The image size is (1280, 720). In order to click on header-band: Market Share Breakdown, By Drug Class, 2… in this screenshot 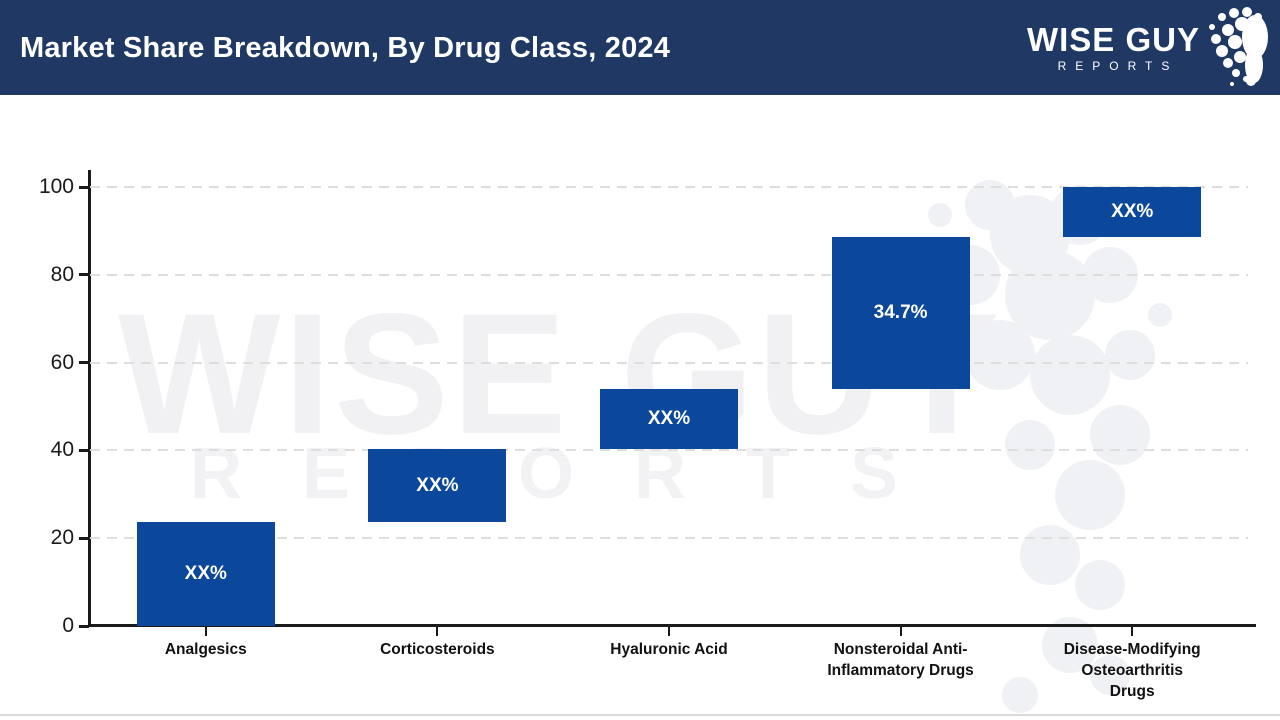, I will do `click(640, 47)`.